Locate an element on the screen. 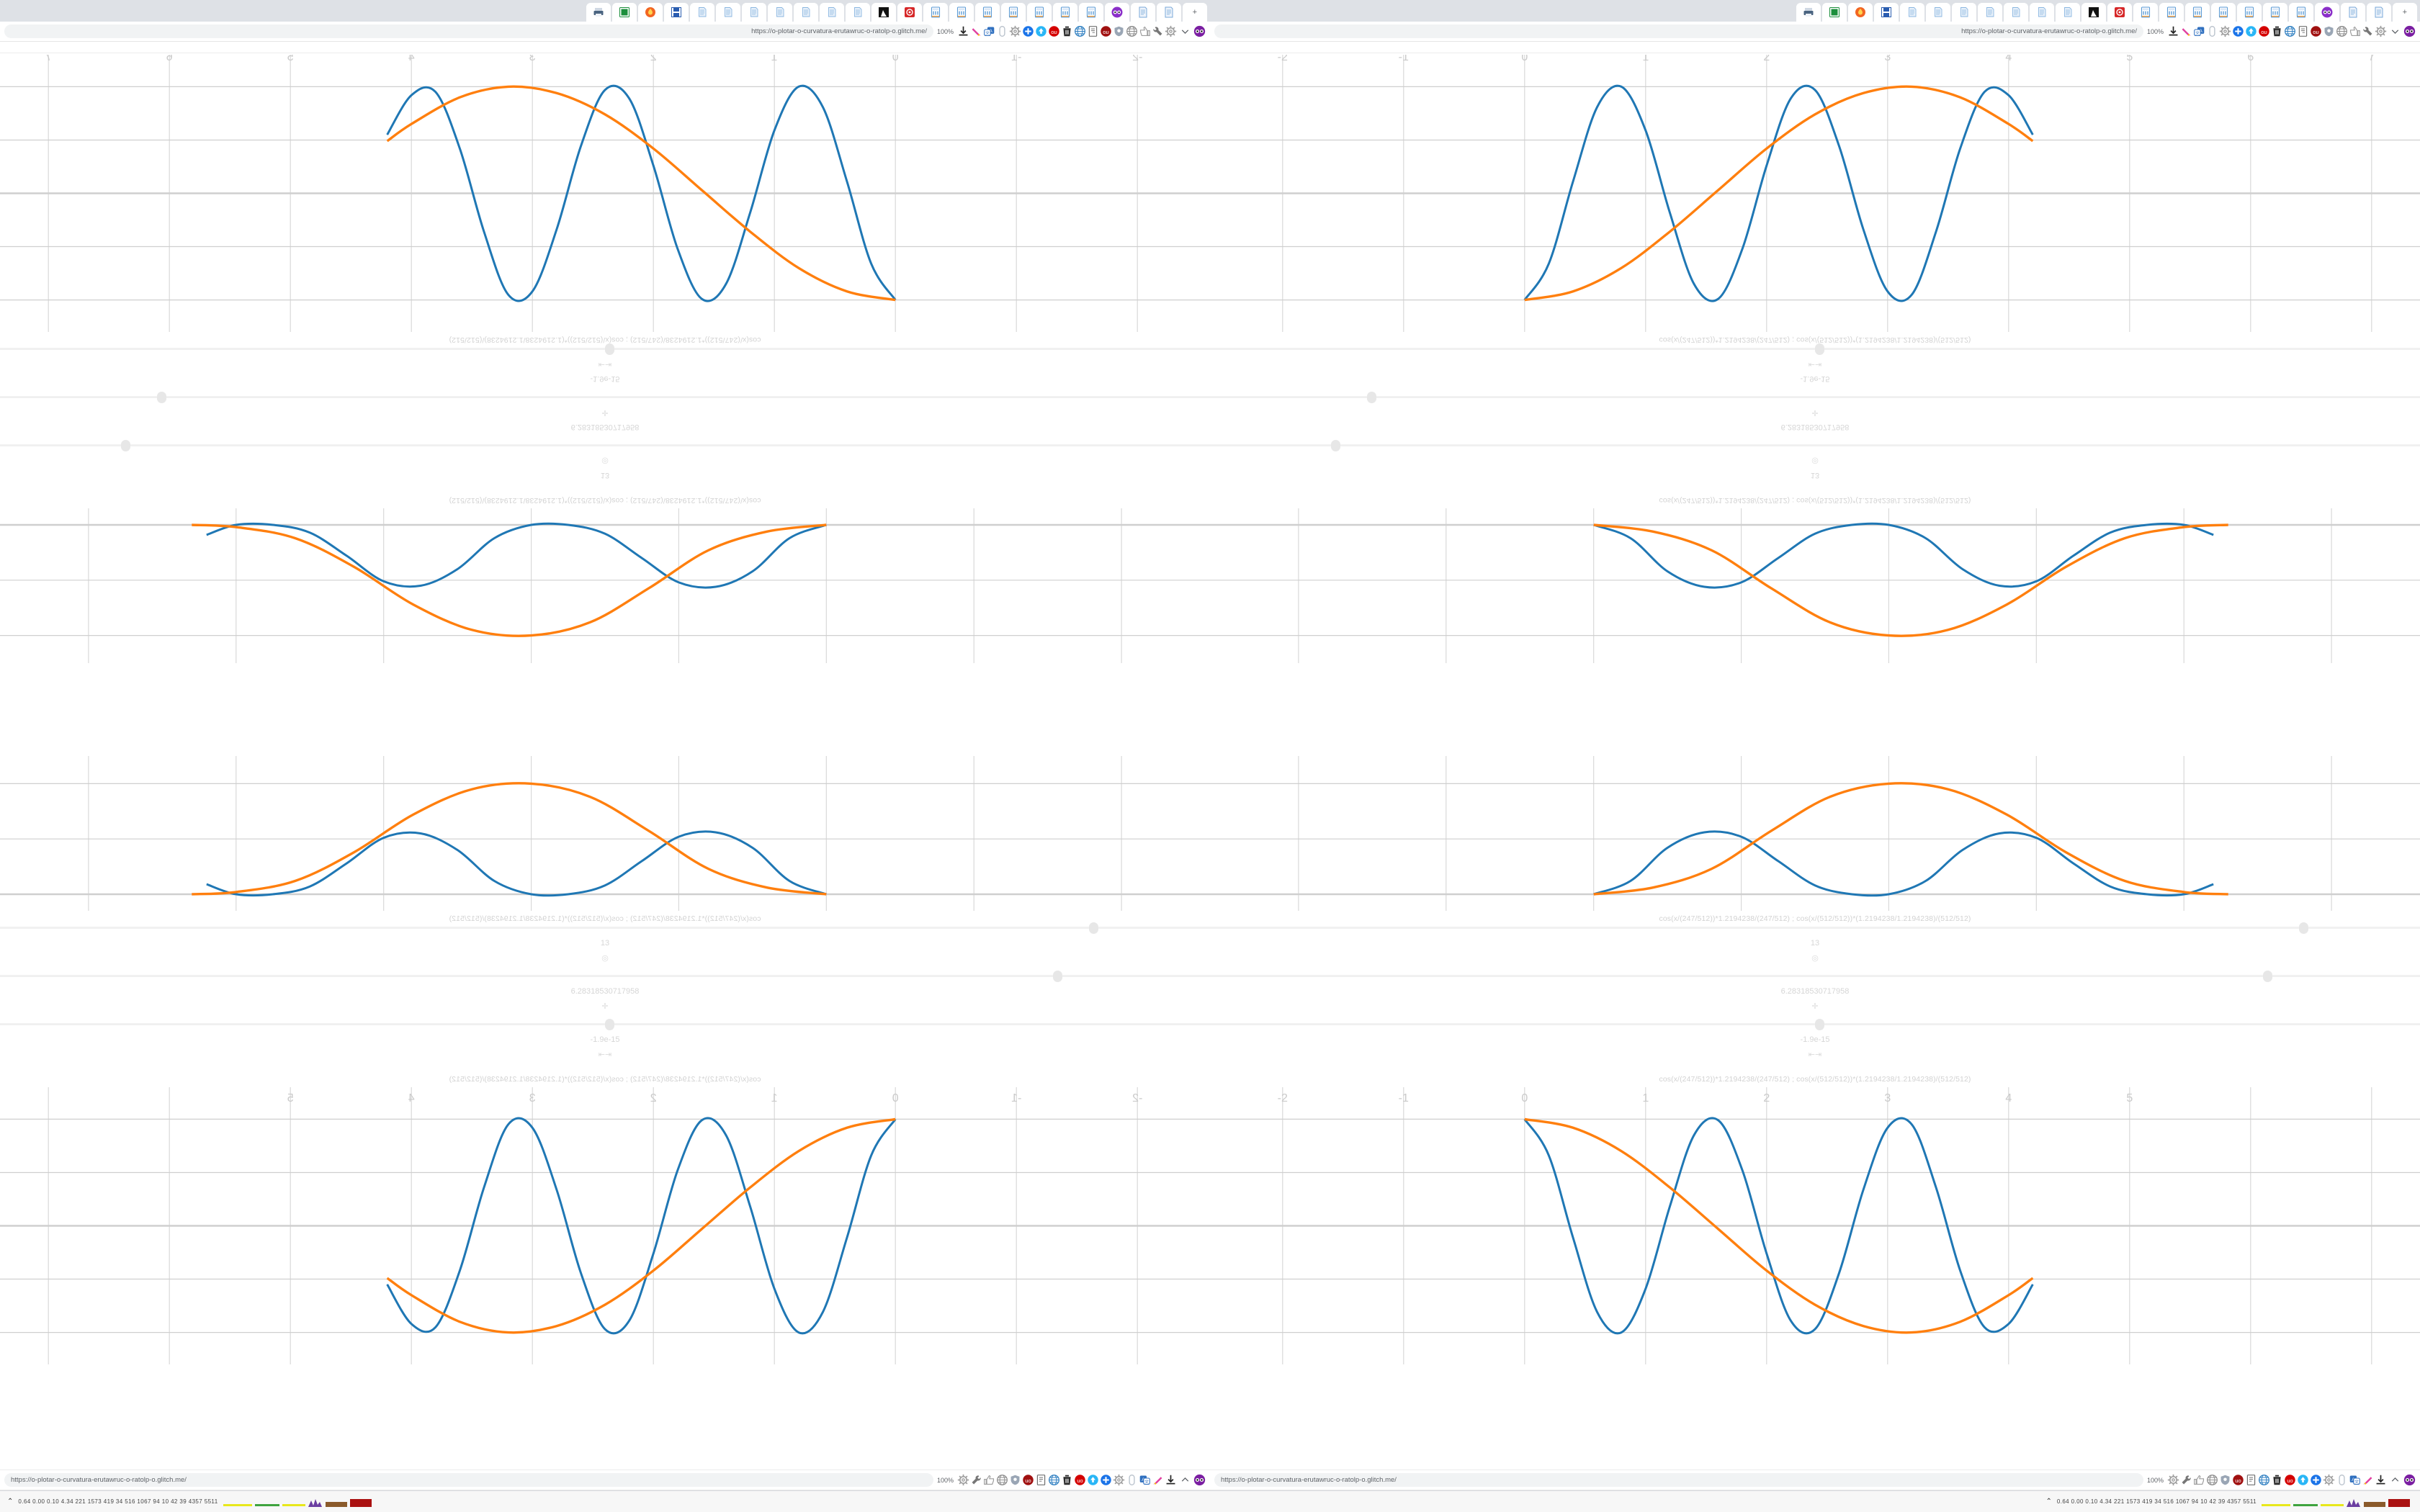 The height and width of the screenshot is (1512, 2420). control-row-phase-offset: -1.9e-15 ⇤⇥ is located at coordinates (605, 1045).